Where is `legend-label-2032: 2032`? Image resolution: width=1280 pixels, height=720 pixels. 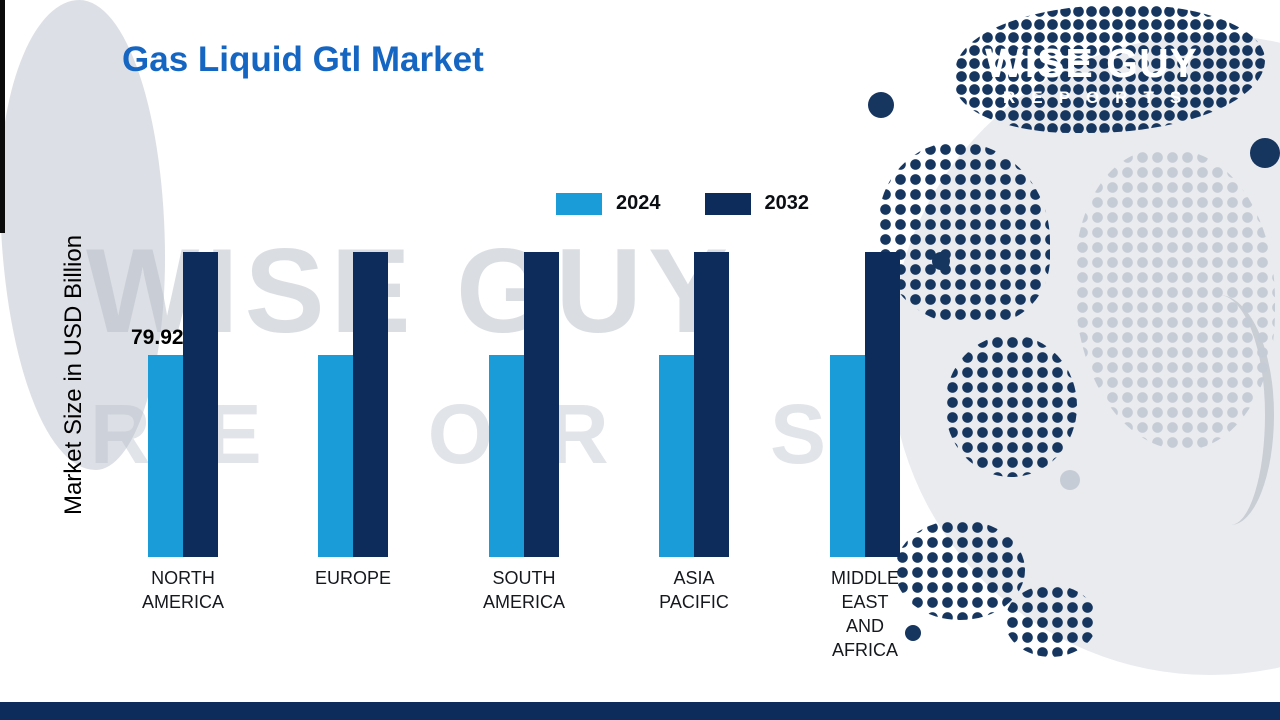
legend-label-2032: 2032 is located at coordinates (787, 203).